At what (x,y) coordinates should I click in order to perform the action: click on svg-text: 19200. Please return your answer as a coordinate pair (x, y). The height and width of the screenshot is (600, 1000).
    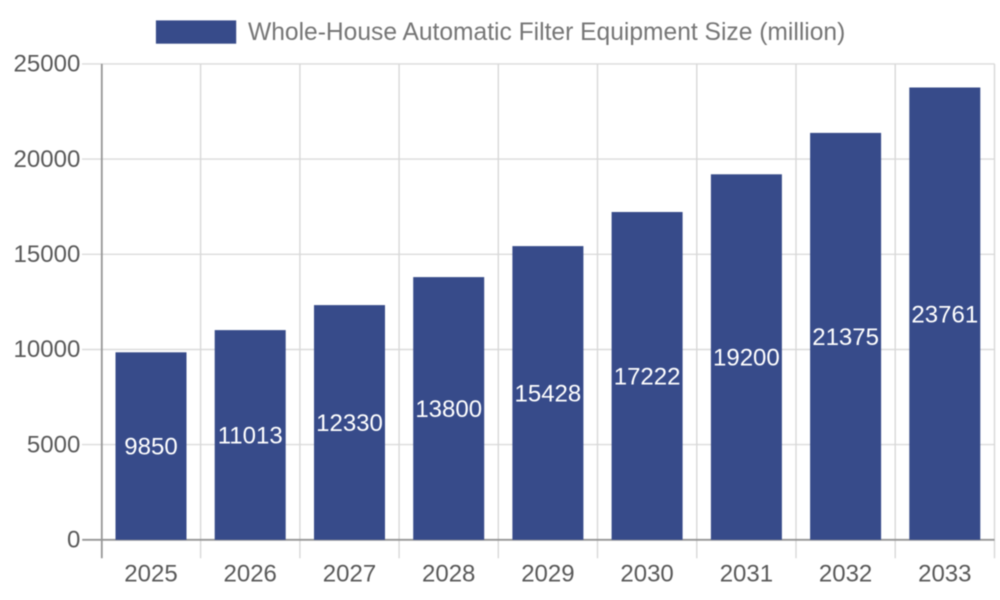
    Looking at the image, I should click on (746, 358).